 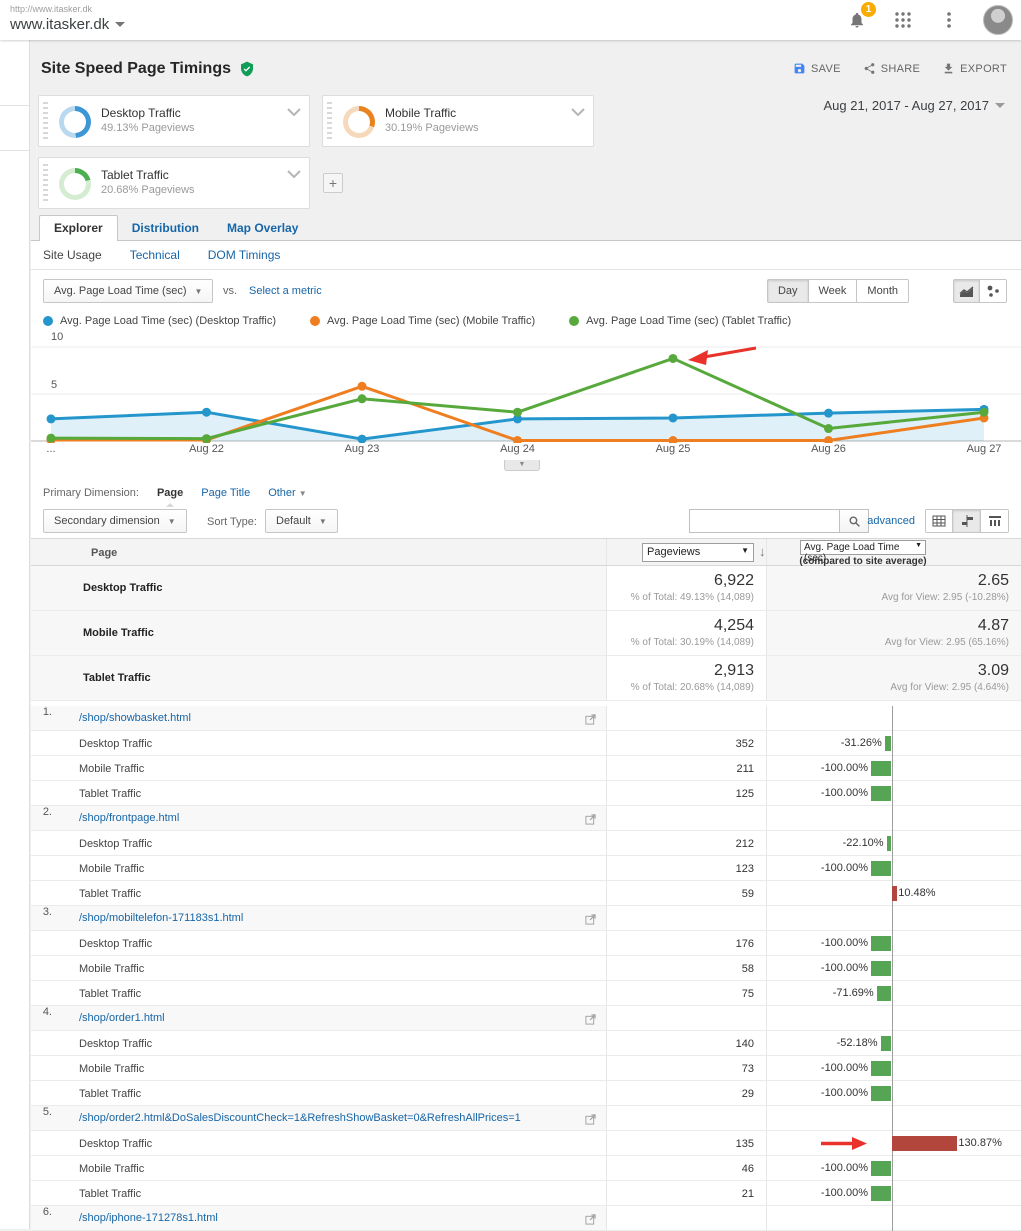 I want to click on comparison-cell: 10.48%, so click(x=893, y=893).